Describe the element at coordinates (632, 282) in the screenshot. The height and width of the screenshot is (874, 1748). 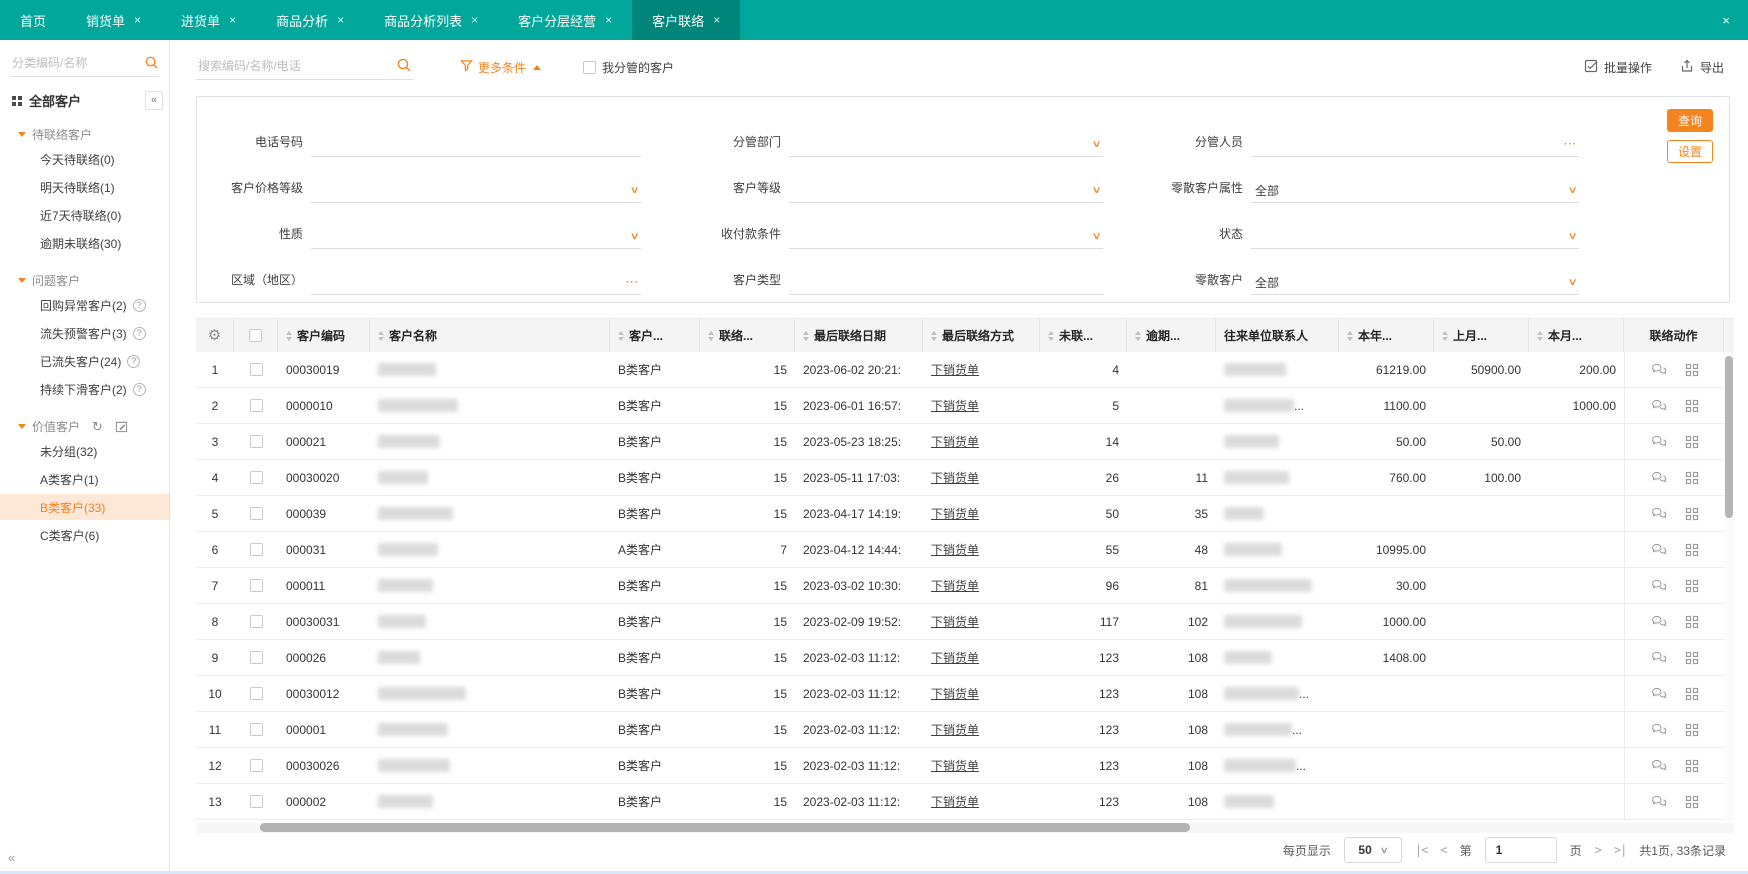
I see `ellipsis-picker-icon: ···` at that location.